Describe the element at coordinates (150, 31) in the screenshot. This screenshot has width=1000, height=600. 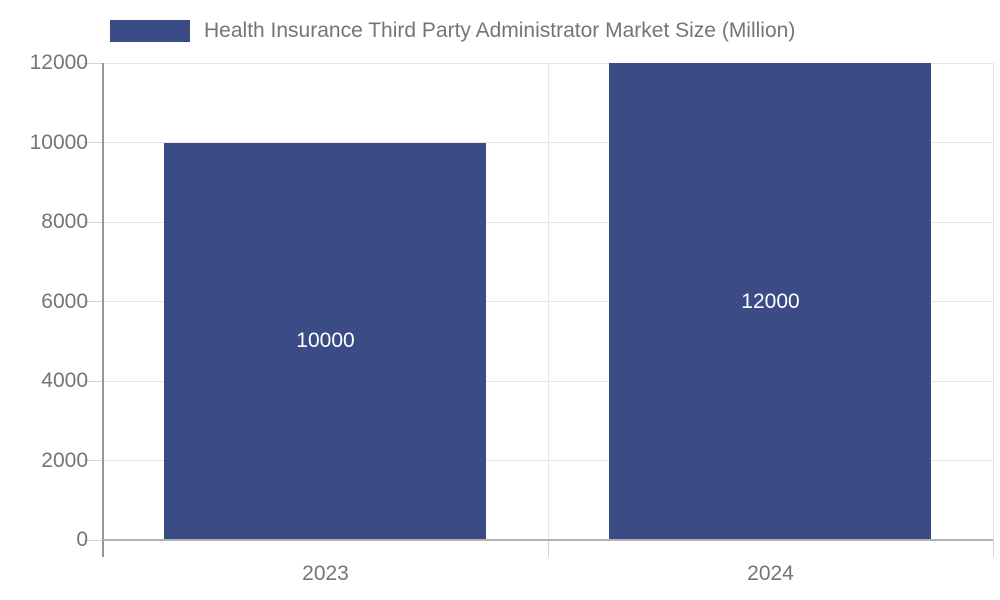
I see `legend-swatch` at that location.